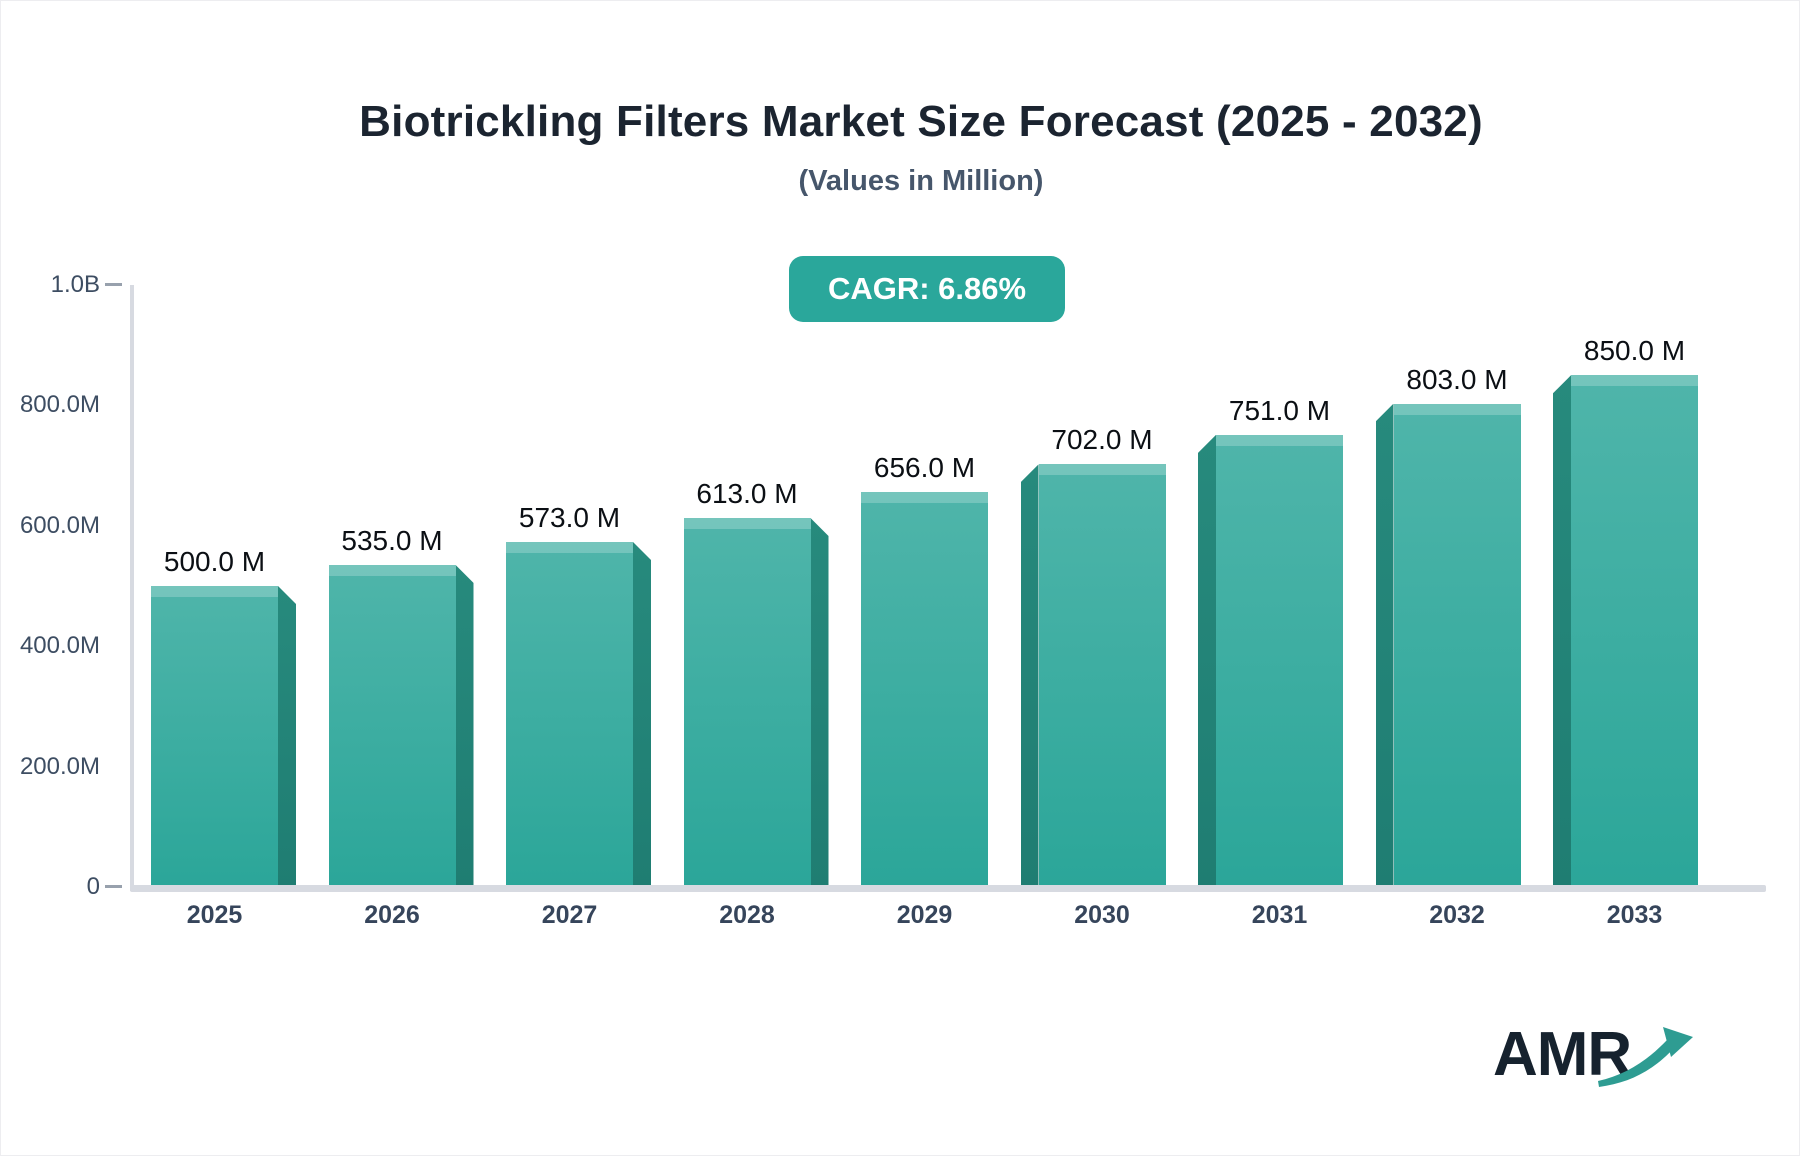 The height and width of the screenshot is (1156, 1800). I want to click on cagr-badge-label: CAGR: 6.86%, so click(927, 288).